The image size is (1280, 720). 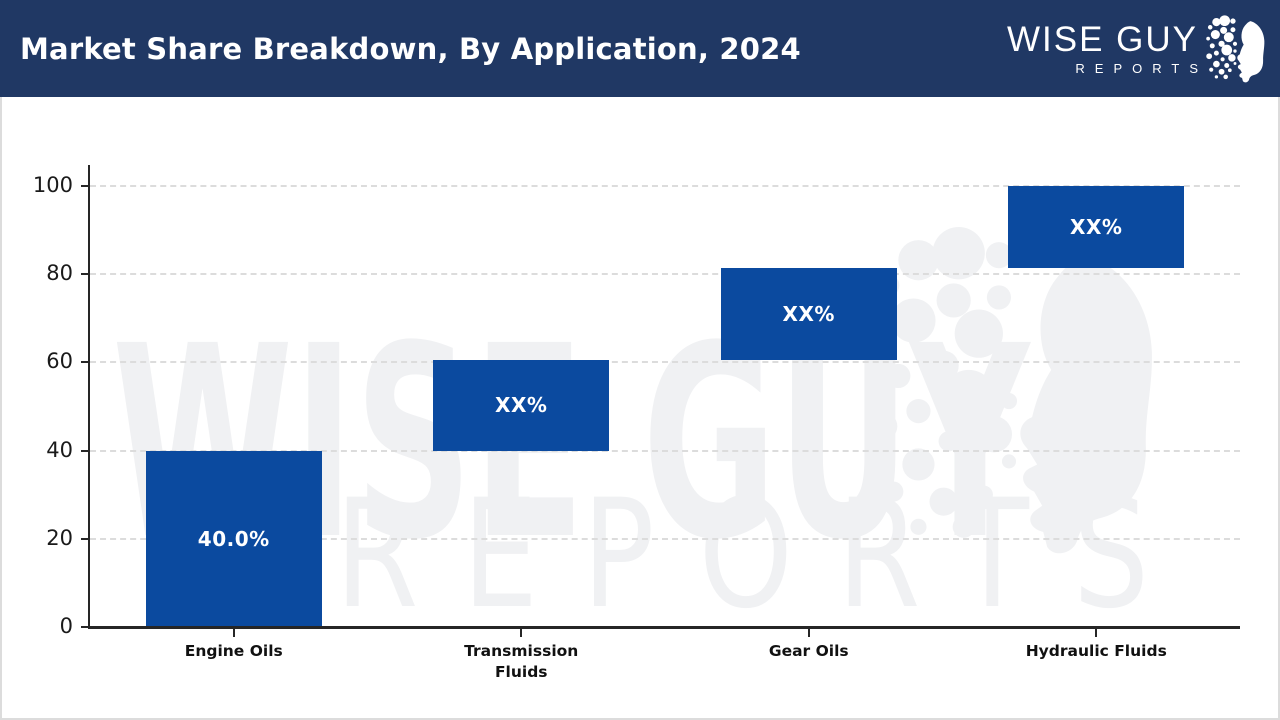 What do you see at coordinates (89, 397) in the screenshot?
I see `y-axis-line` at bounding box center [89, 397].